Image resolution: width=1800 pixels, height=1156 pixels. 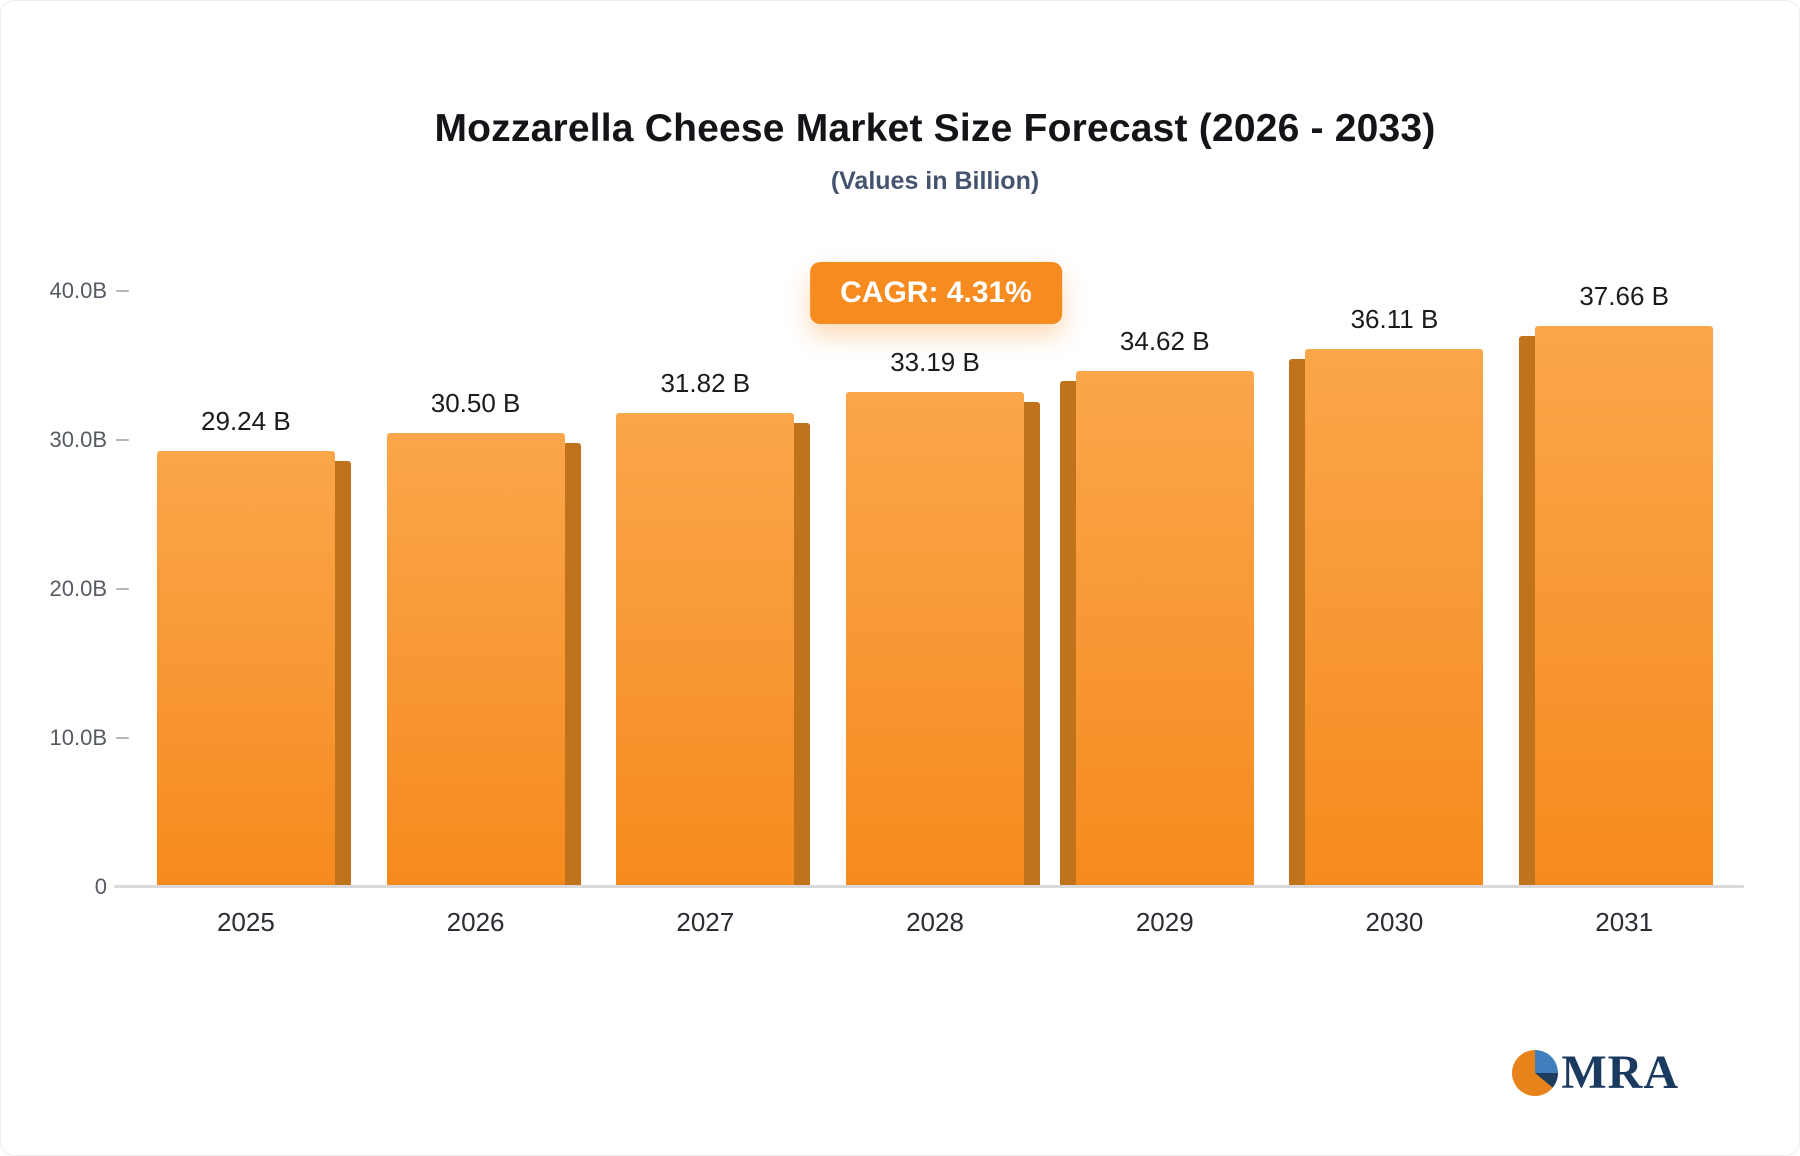 What do you see at coordinates (1164, 922) in the screenshot?
I see `x-axis-label: 2029` at bounding box center [1164, 922].